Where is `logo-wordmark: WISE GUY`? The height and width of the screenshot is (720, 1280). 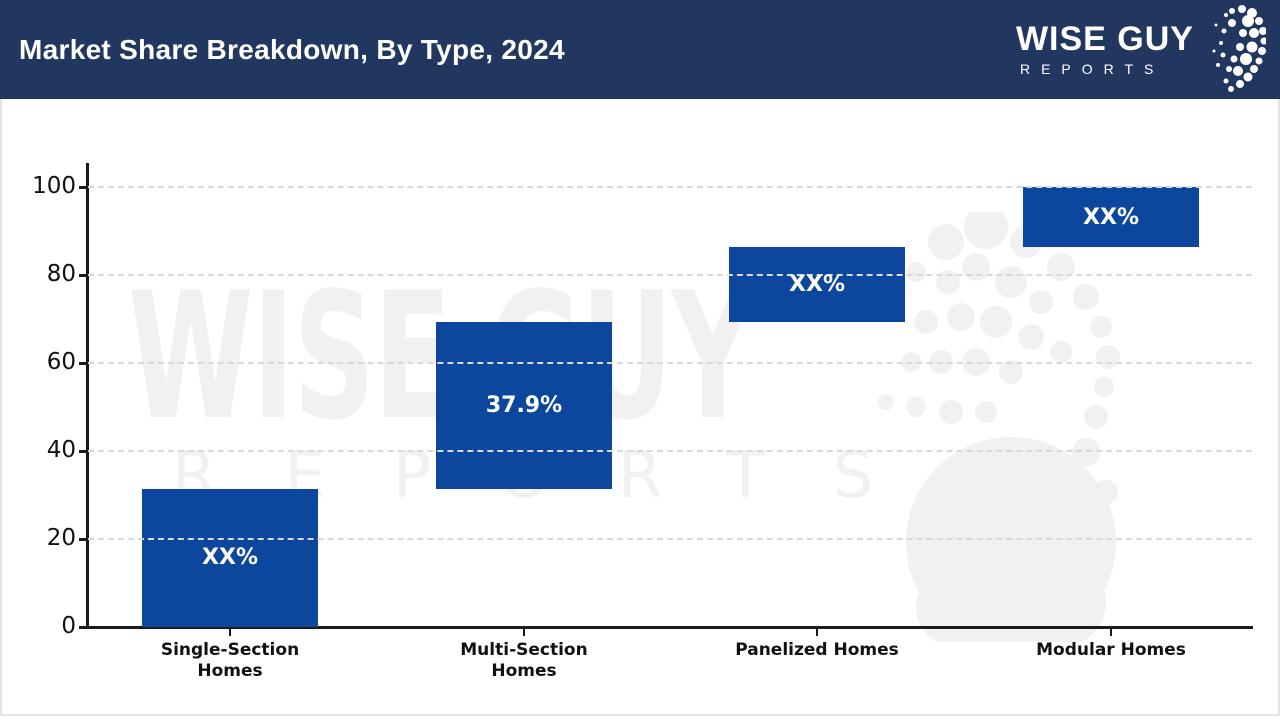 logo-wordmark: WISE GUY is located at coordinates (1104, 39).